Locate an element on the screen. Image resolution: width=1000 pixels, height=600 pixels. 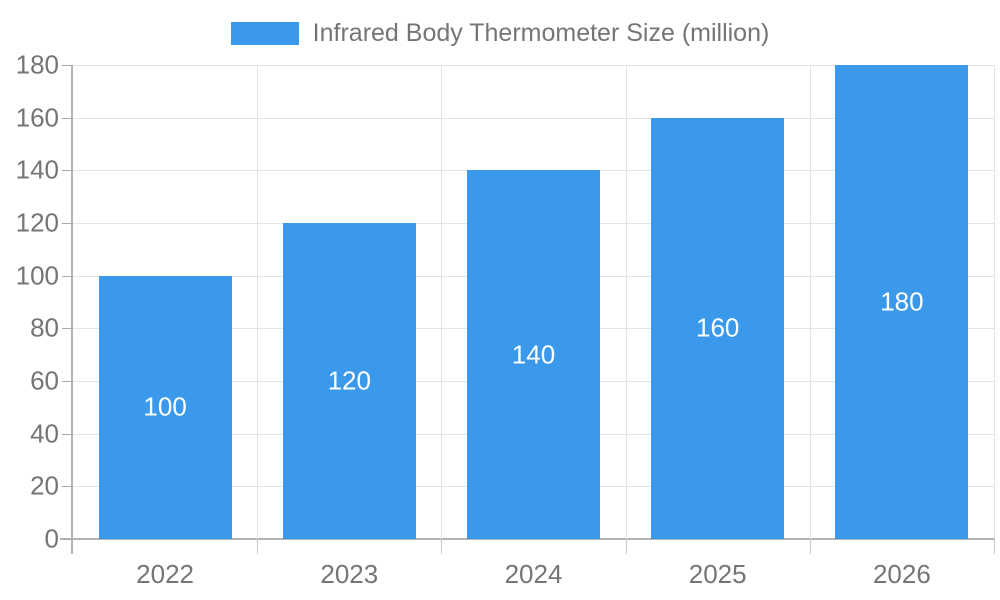
bar-value-label: 100 is located at coordinates (165, 406).